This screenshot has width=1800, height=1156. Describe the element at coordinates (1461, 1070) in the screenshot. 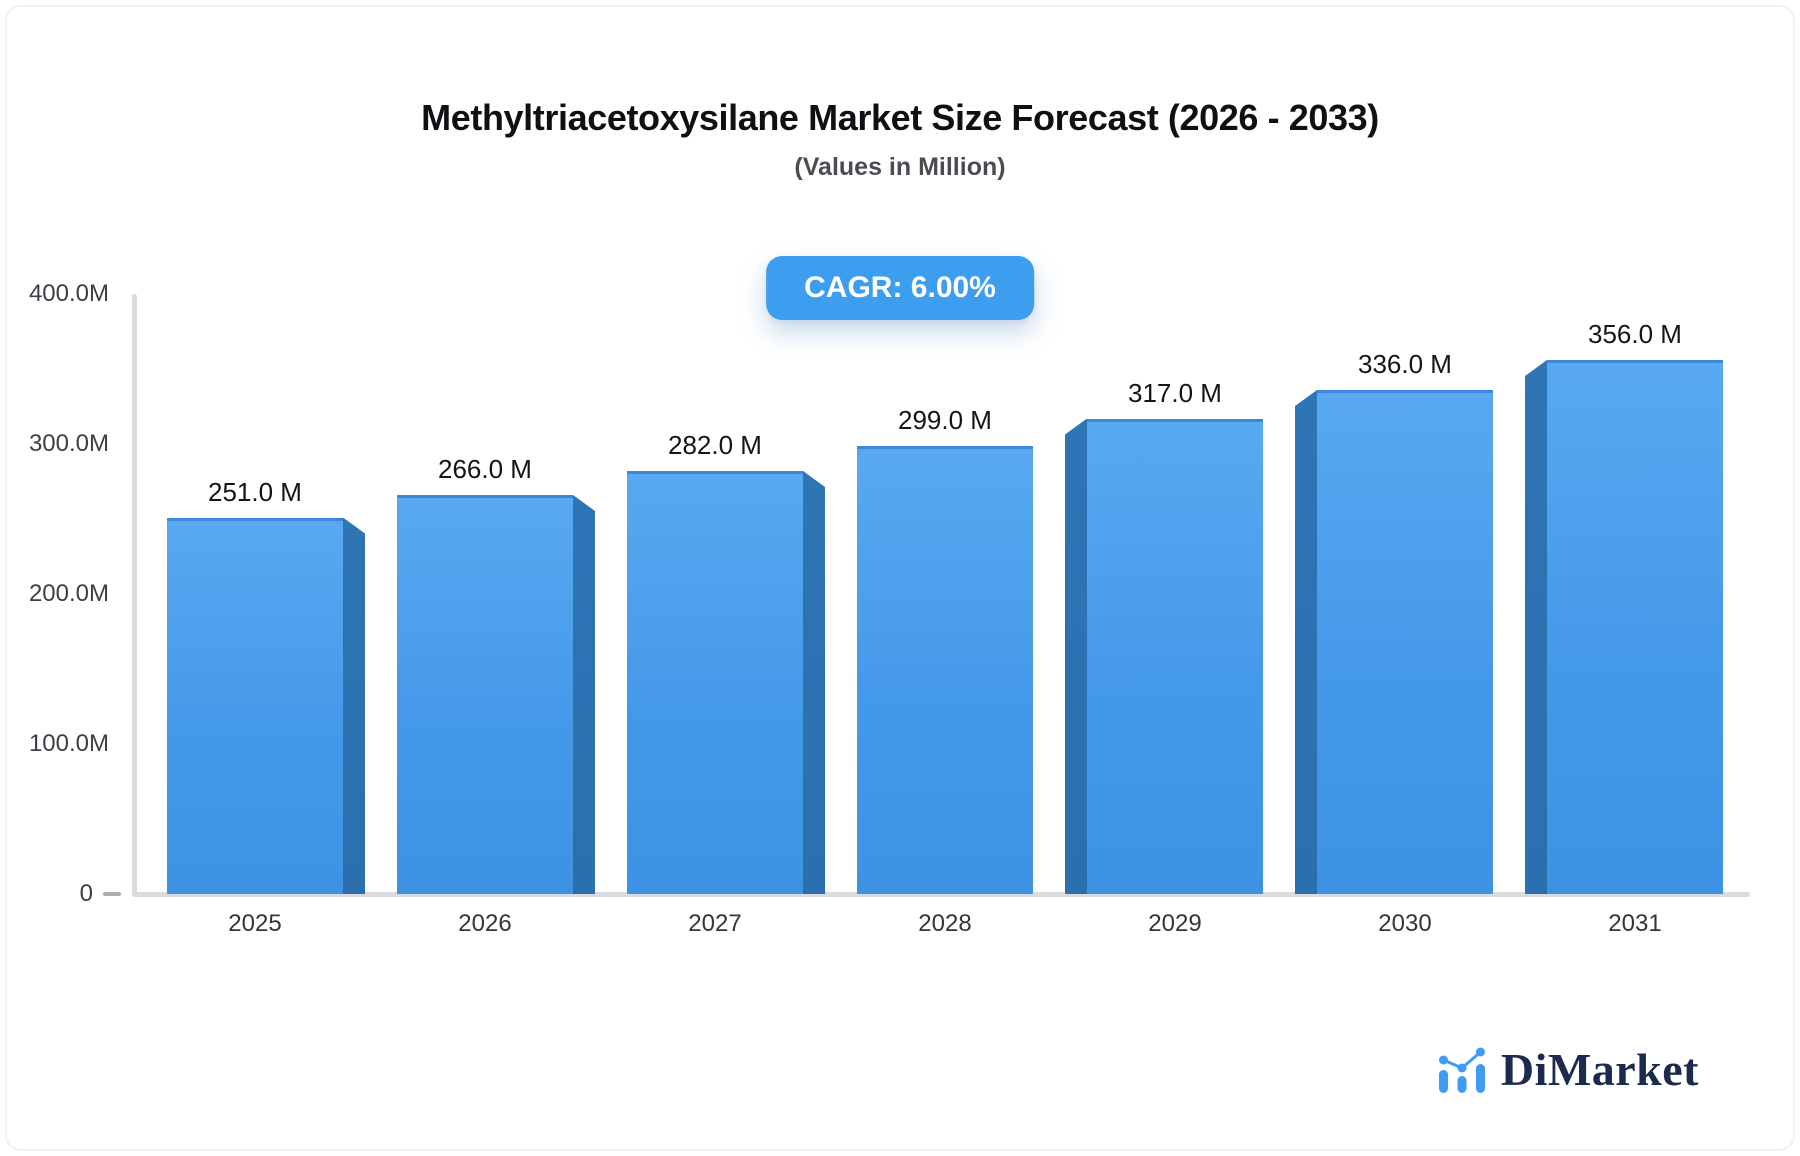

I see `bar-chart-logo-icon` at that location.